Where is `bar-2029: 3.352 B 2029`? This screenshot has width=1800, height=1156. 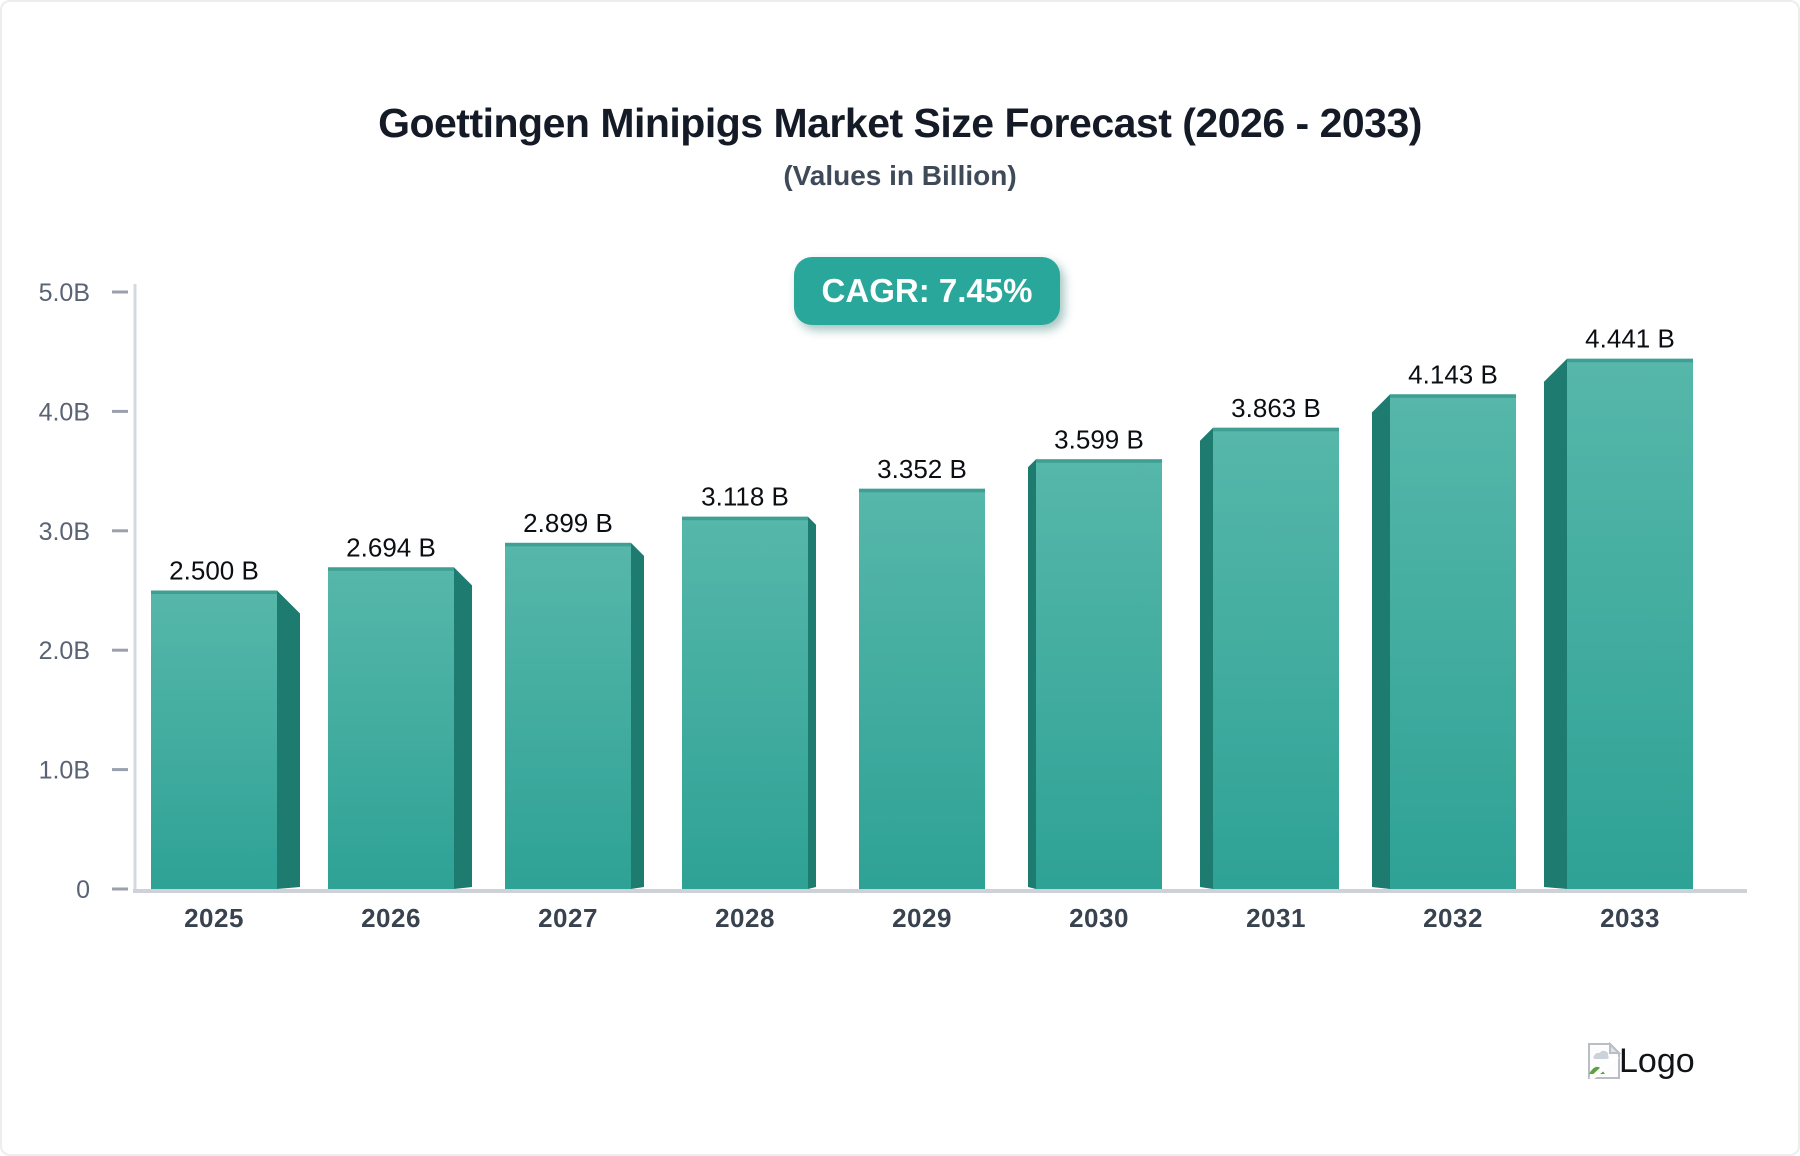 bar-2029: 3.352 B 2029 is located at coordinates (922, 693).